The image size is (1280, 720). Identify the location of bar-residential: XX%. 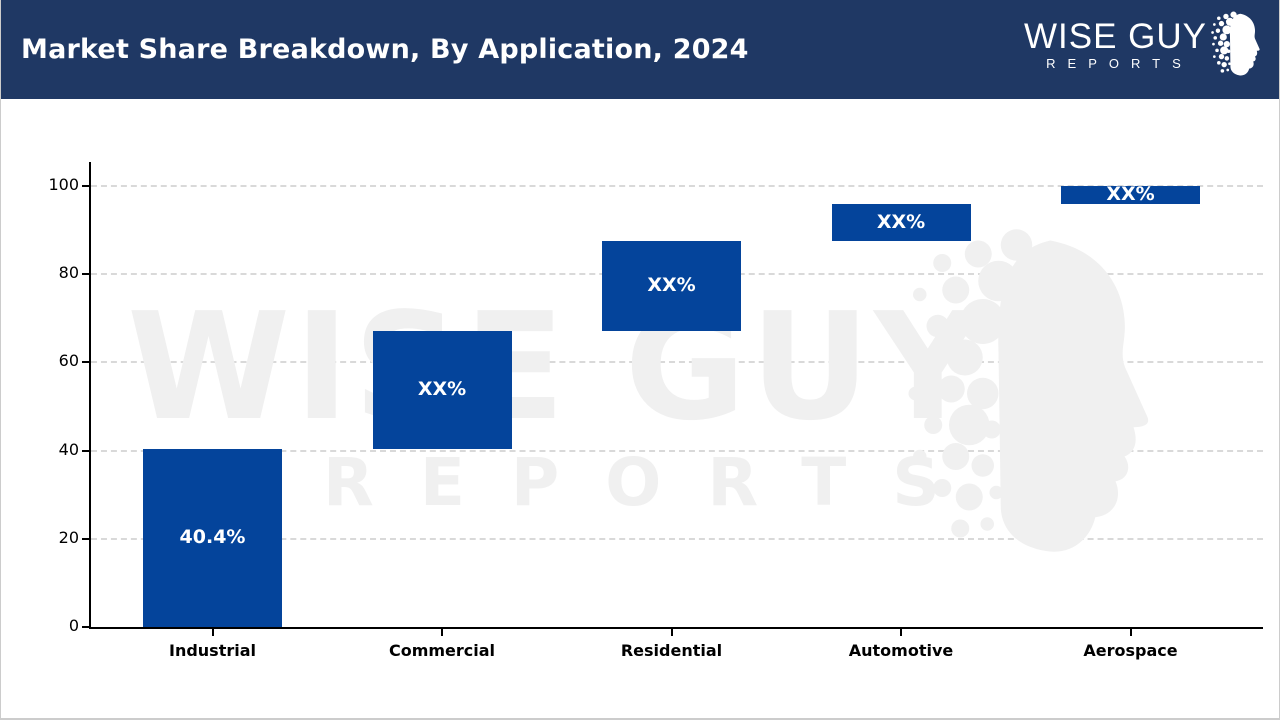
(671, 285).